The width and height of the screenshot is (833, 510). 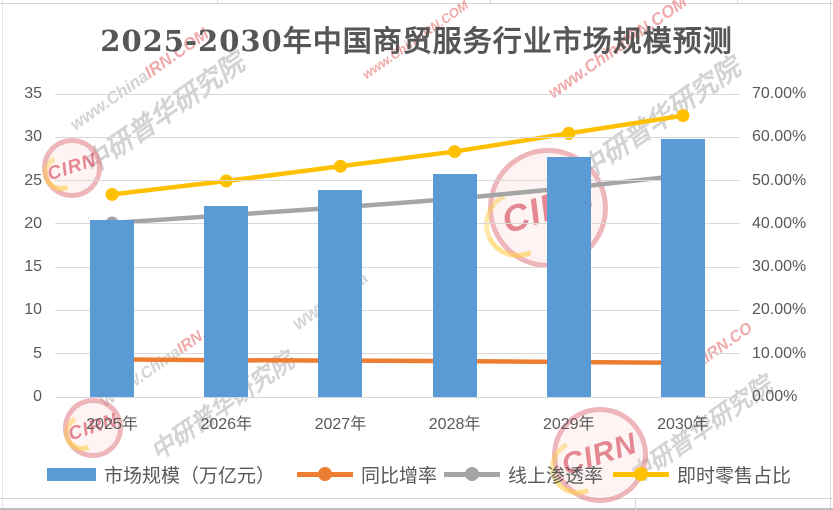 What do you see at coordinates (556, 476) in the screenshot?
I see `legend-label: 线上渗透率` at bounding box center [556, 476].